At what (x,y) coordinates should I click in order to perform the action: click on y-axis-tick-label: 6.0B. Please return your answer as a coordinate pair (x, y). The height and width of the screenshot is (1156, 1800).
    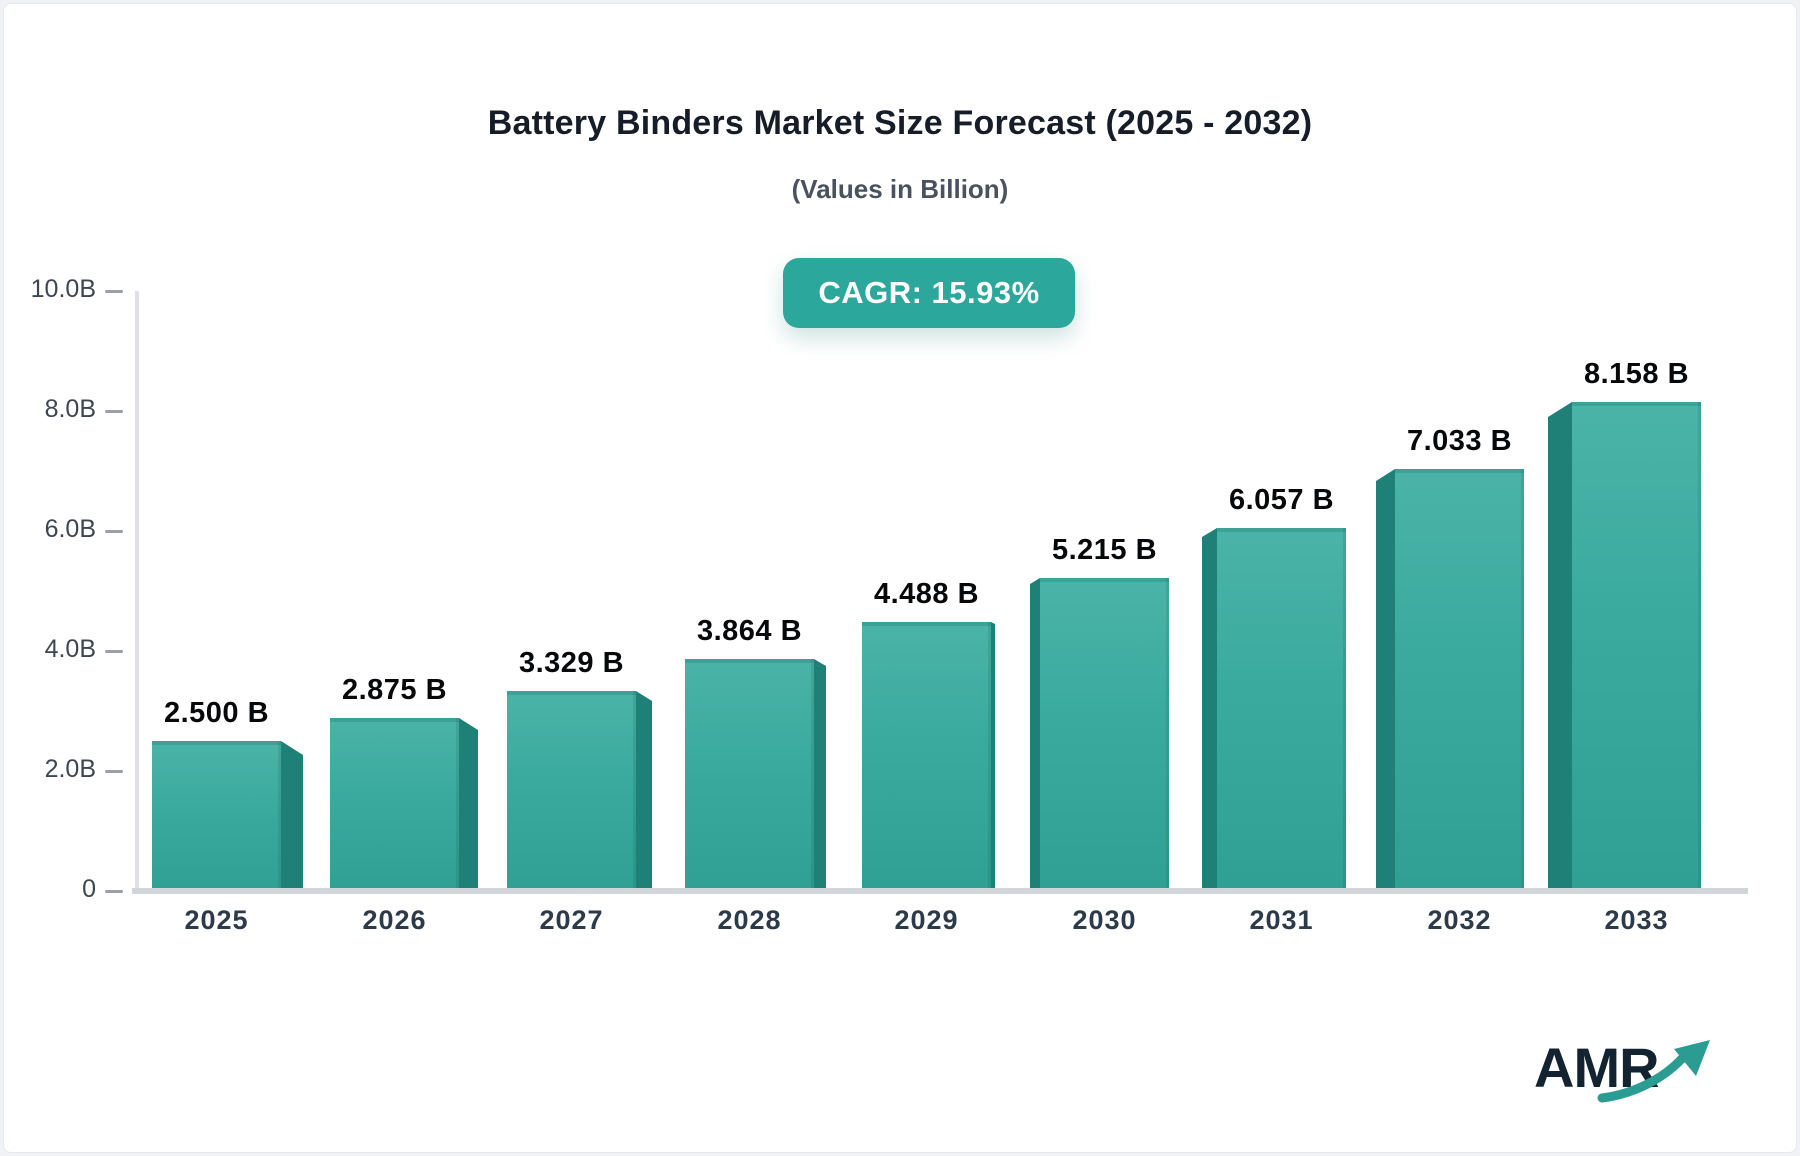
    Looking at the image, I should click on (70, 529).